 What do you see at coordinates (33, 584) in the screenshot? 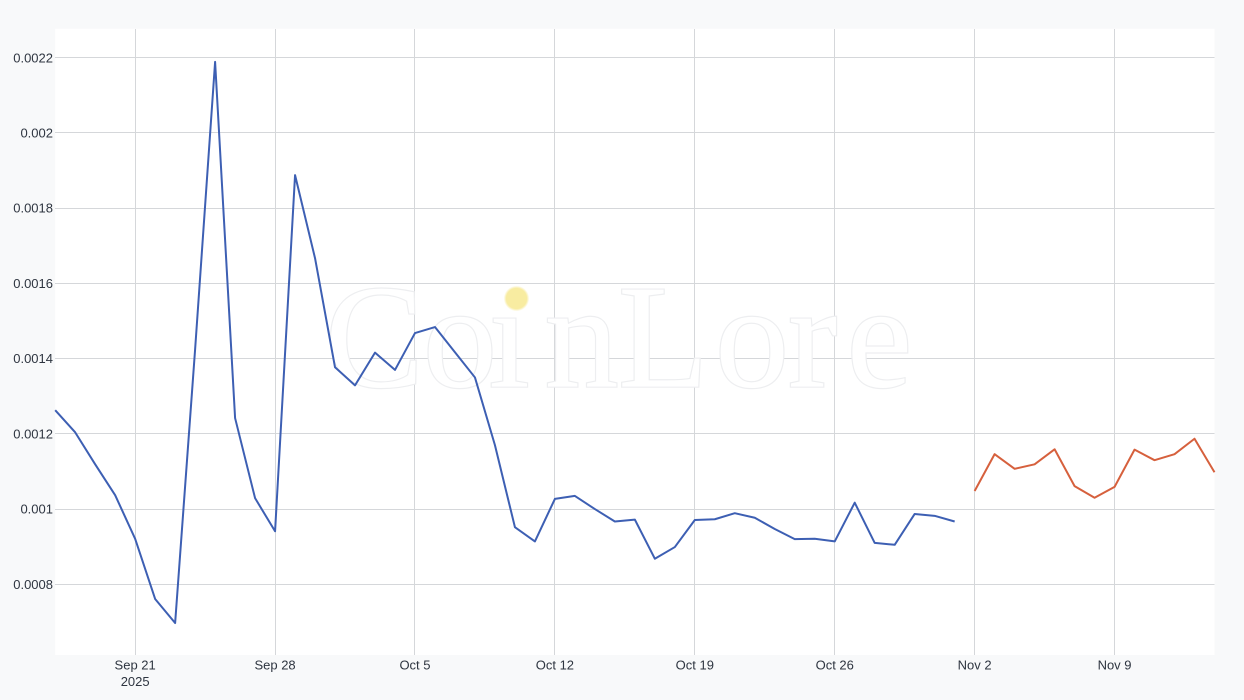
I see `y-tick-label: 0.0008` at bounding box center [33, 584].